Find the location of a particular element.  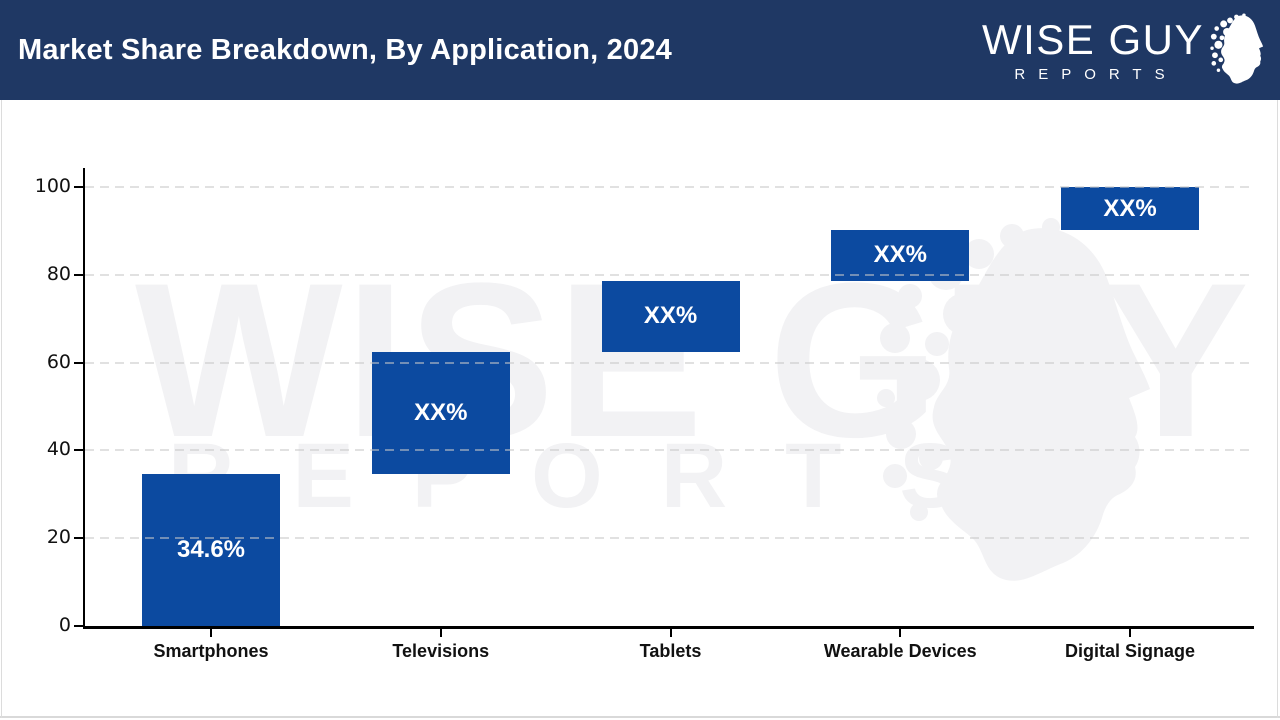

category-label-digital-signage: Digital Signage is located at coordinates (1130, 651).